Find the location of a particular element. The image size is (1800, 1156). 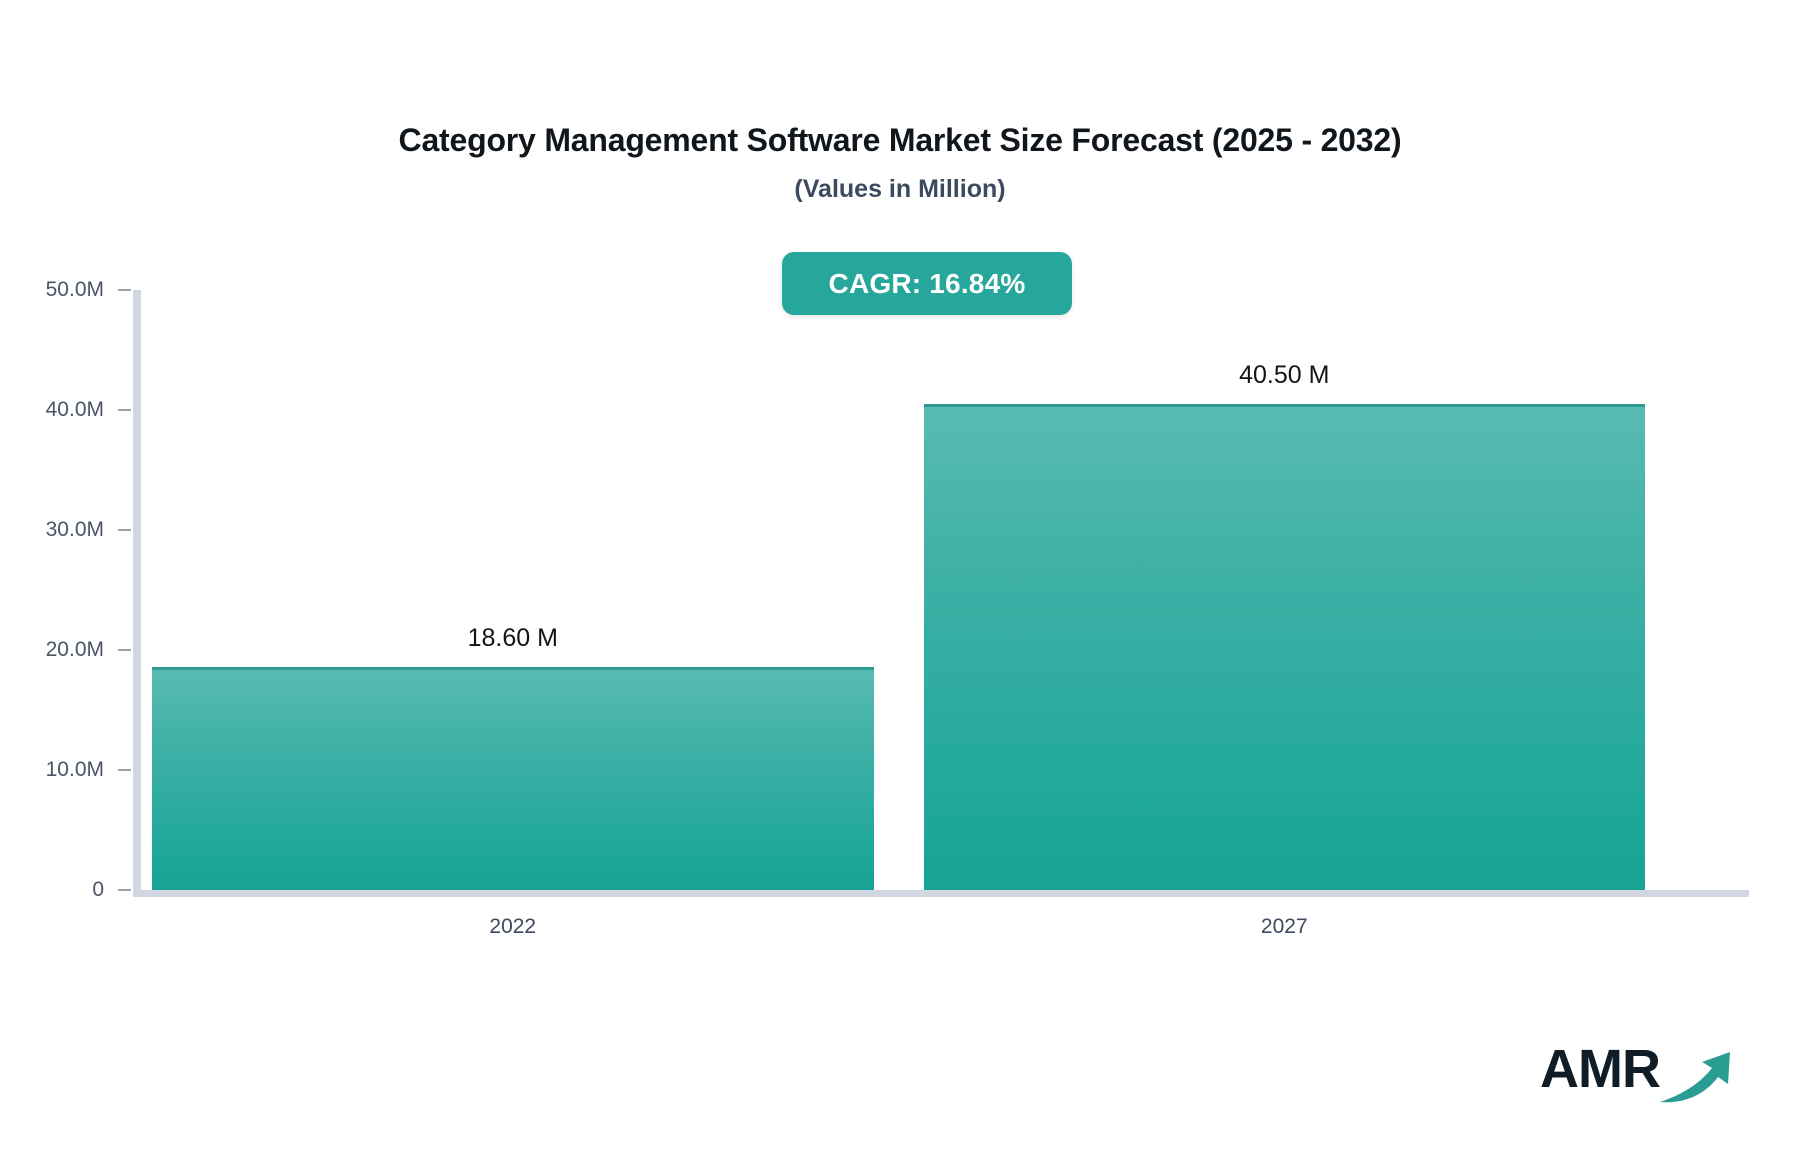

y-axis-tick: 10.0M is located at coordinates (65, 770).